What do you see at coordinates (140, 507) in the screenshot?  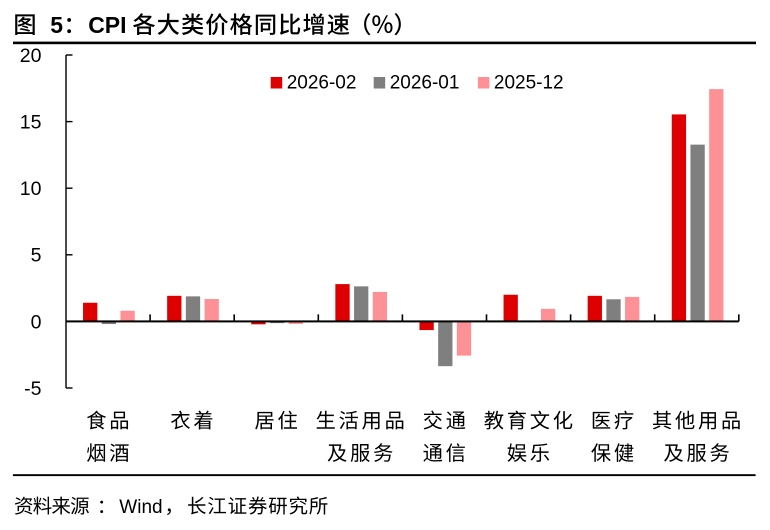 I see `svg-text: Wind` at bounding box center [140, 507].